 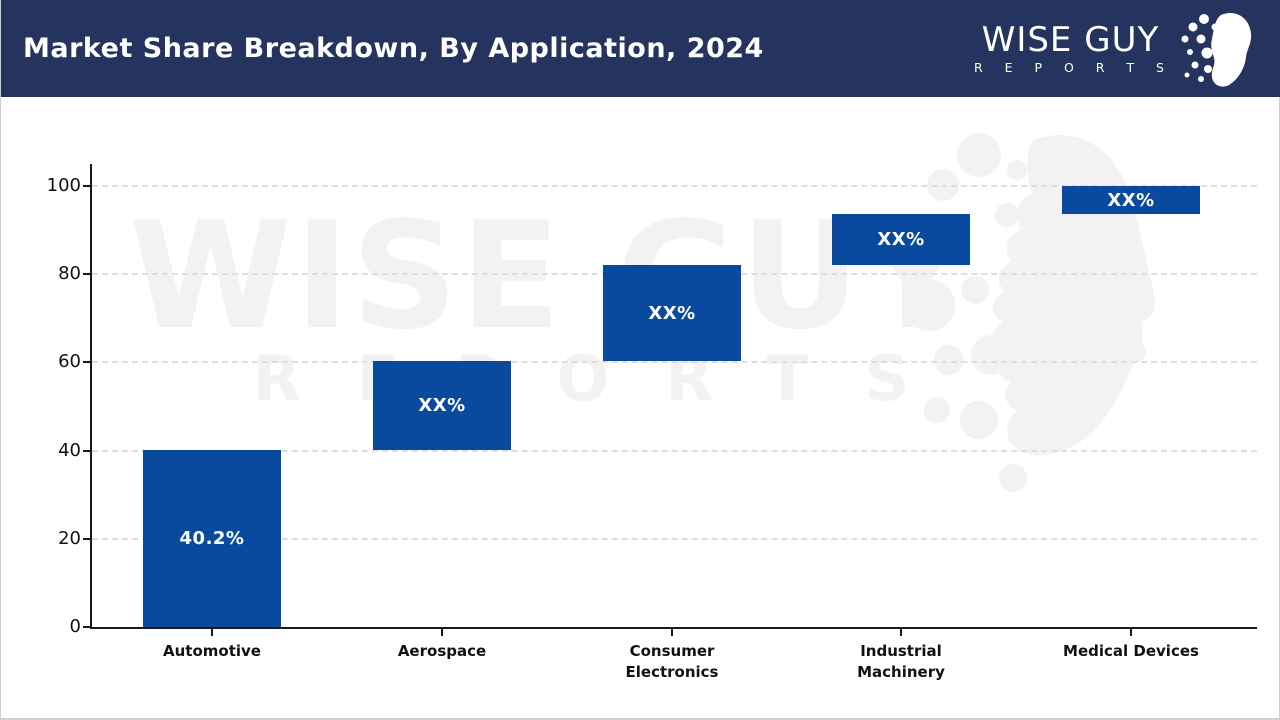 What do you see at coordinates (212, 651) in the screenshot?
I see `x-axis-category-label: Automotive` at bounding box center [212, 651].